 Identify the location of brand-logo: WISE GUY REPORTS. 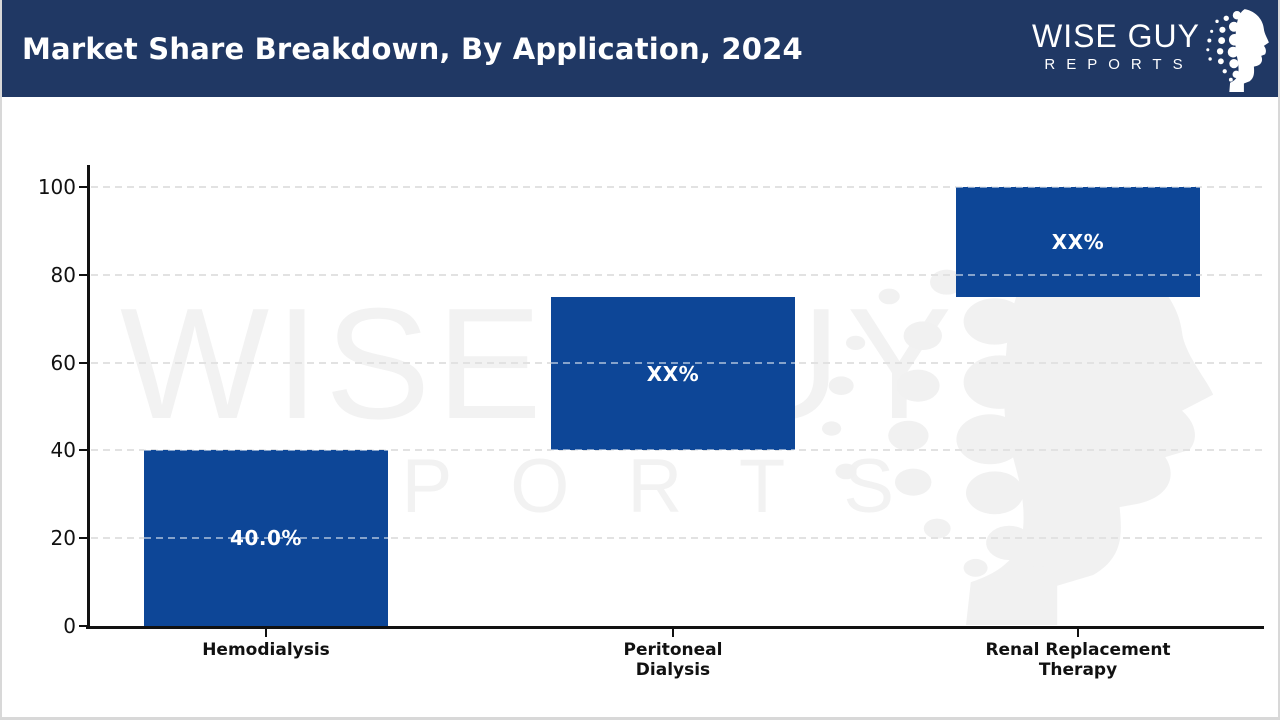
(1147, 49).